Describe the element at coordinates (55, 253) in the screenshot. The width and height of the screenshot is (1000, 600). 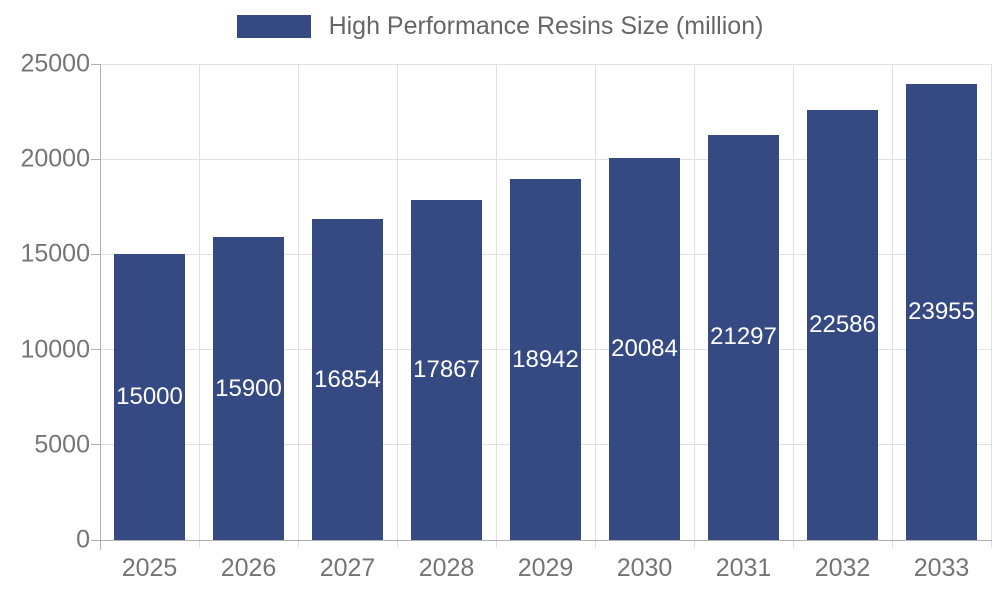
I see `y-tick-label: 15000` at that location.